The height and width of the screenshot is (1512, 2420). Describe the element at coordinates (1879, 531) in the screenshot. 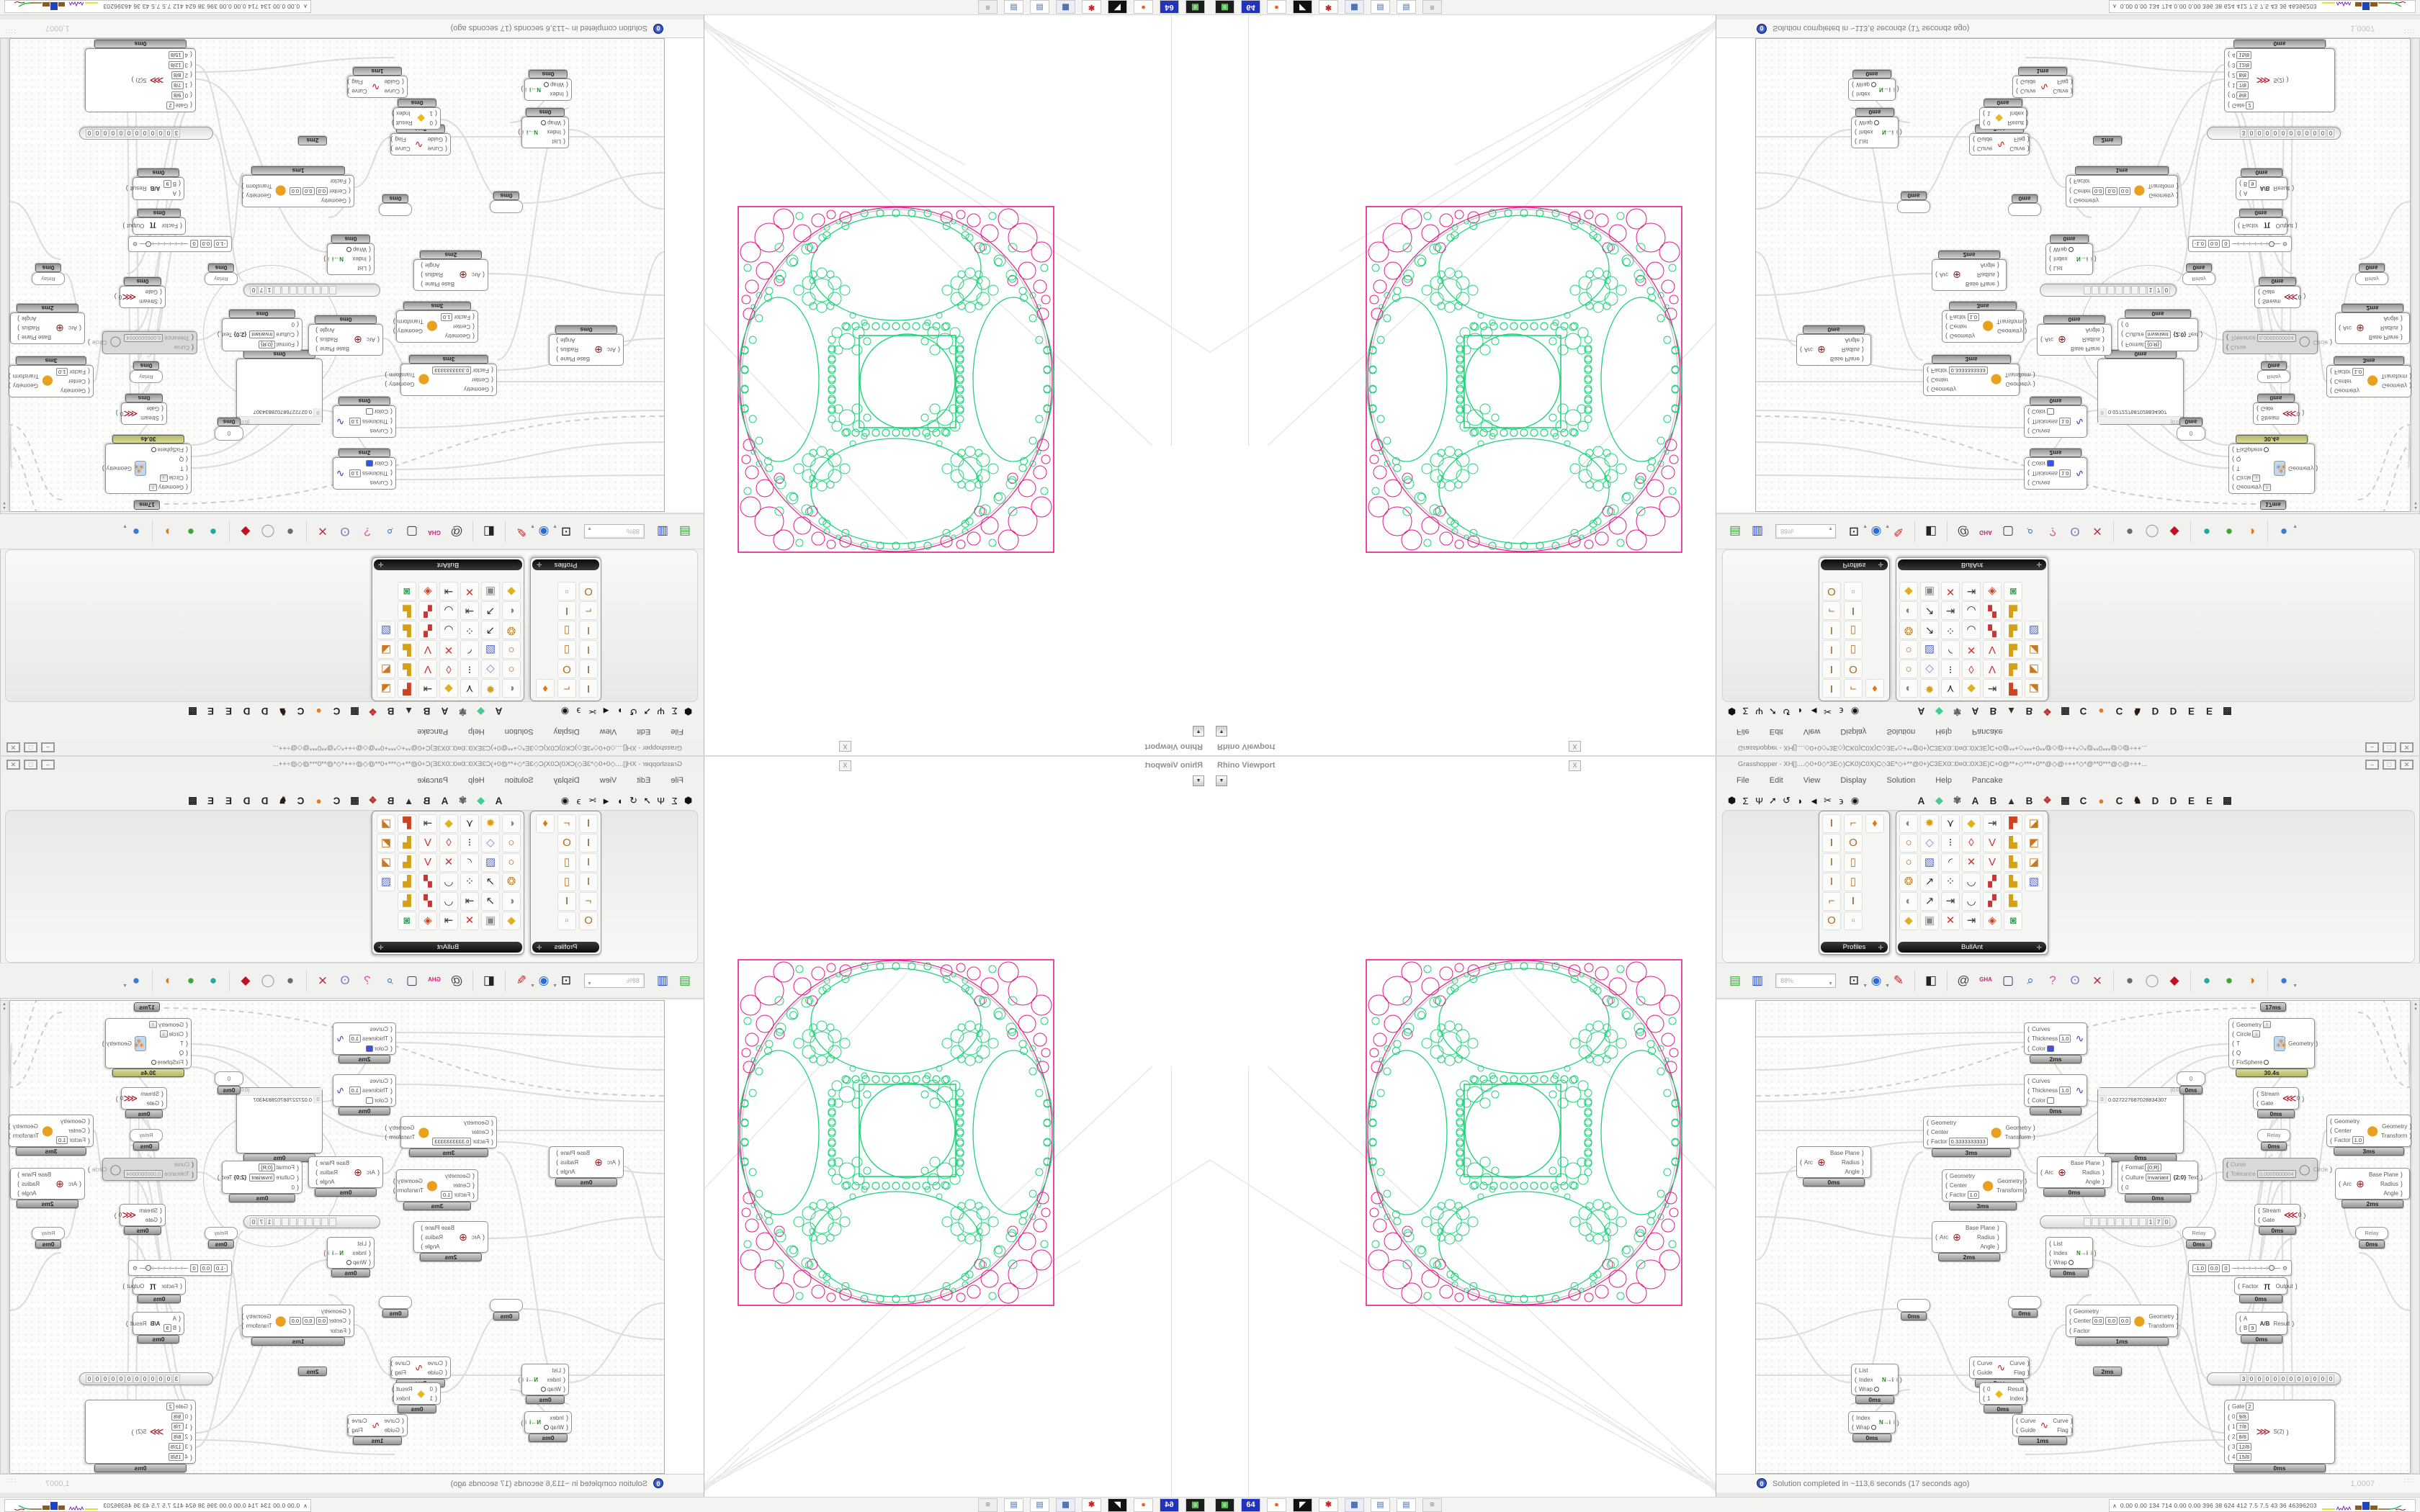

I see `preview-eye-icon: ◉ ▼` at that location.